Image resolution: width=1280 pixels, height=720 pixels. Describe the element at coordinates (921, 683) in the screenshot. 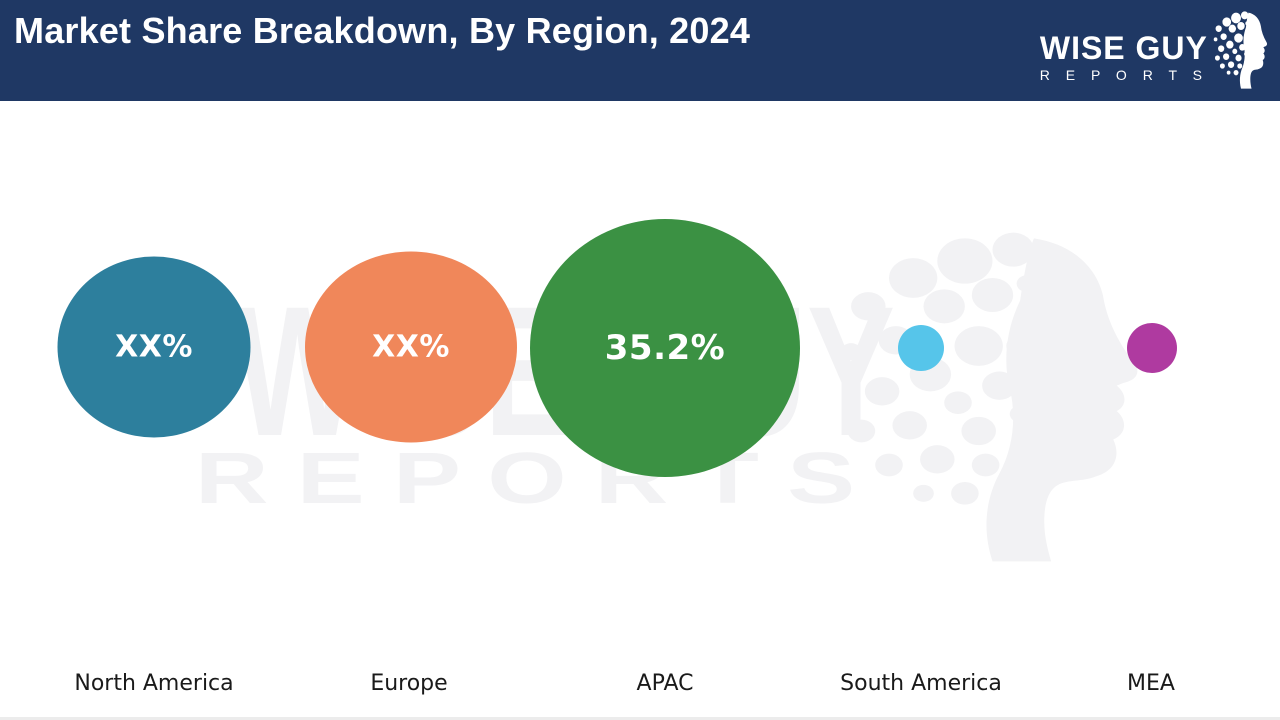

I see `category-label-south-america: South America` at that location.